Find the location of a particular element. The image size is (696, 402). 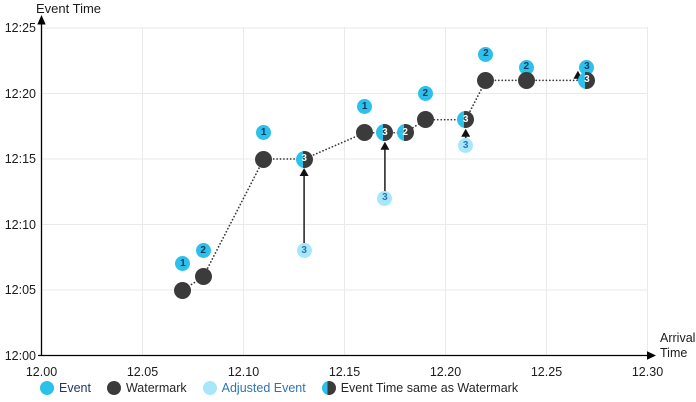

legend-same-marker-icon is located at coordinates (328, 388).